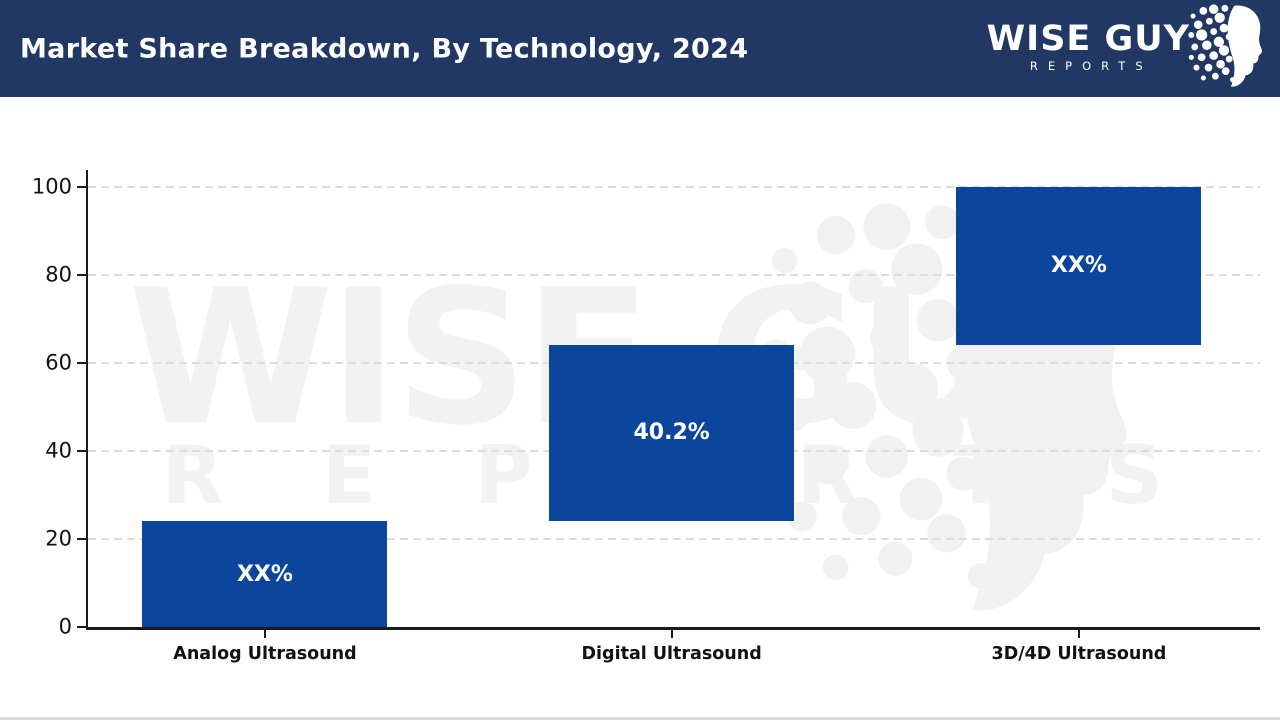 Image resolution: width=1280 pixels, height=720 pixels. What do you see at coordinates (671, 654) in the screenshot?
I see `x-category-label: Digital Ultrasound` at bounding box center [671, 654].